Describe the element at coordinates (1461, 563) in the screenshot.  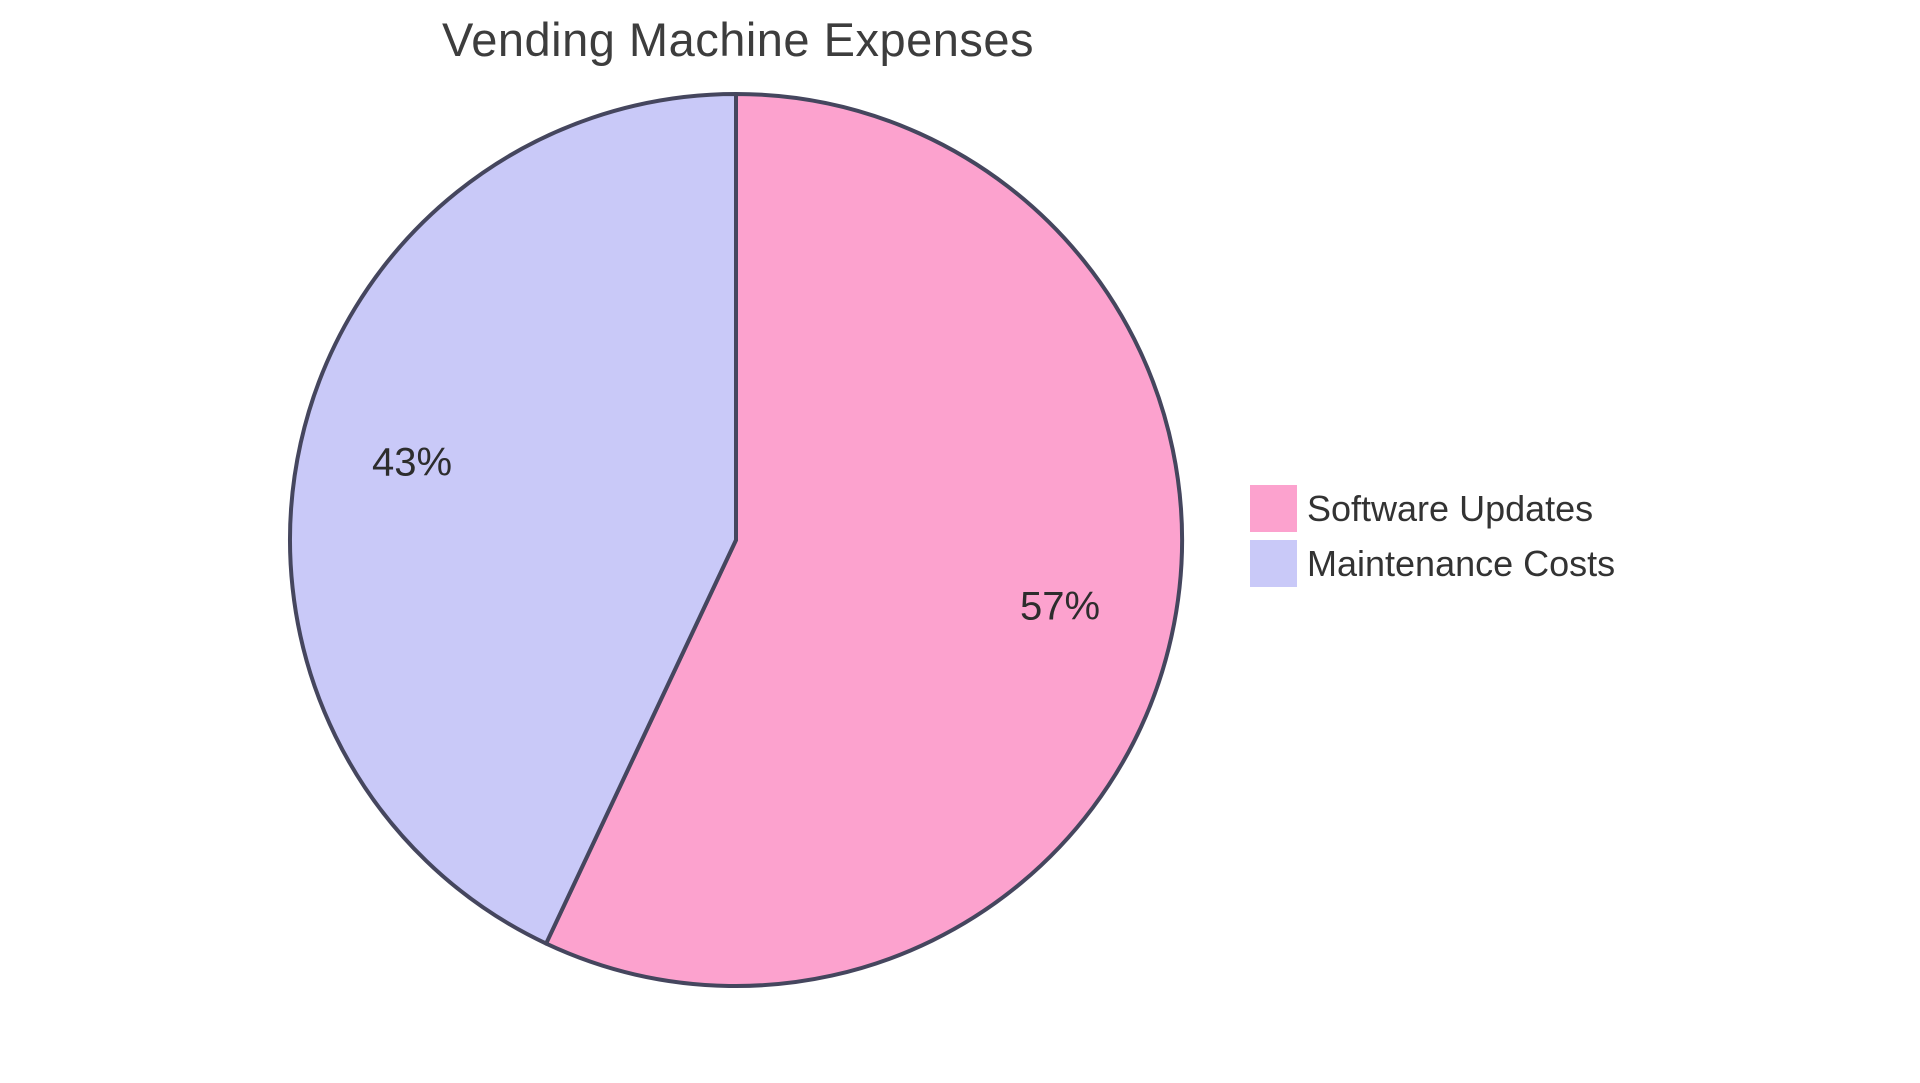
I see `legend-label: Maintenance Costs` at that location.